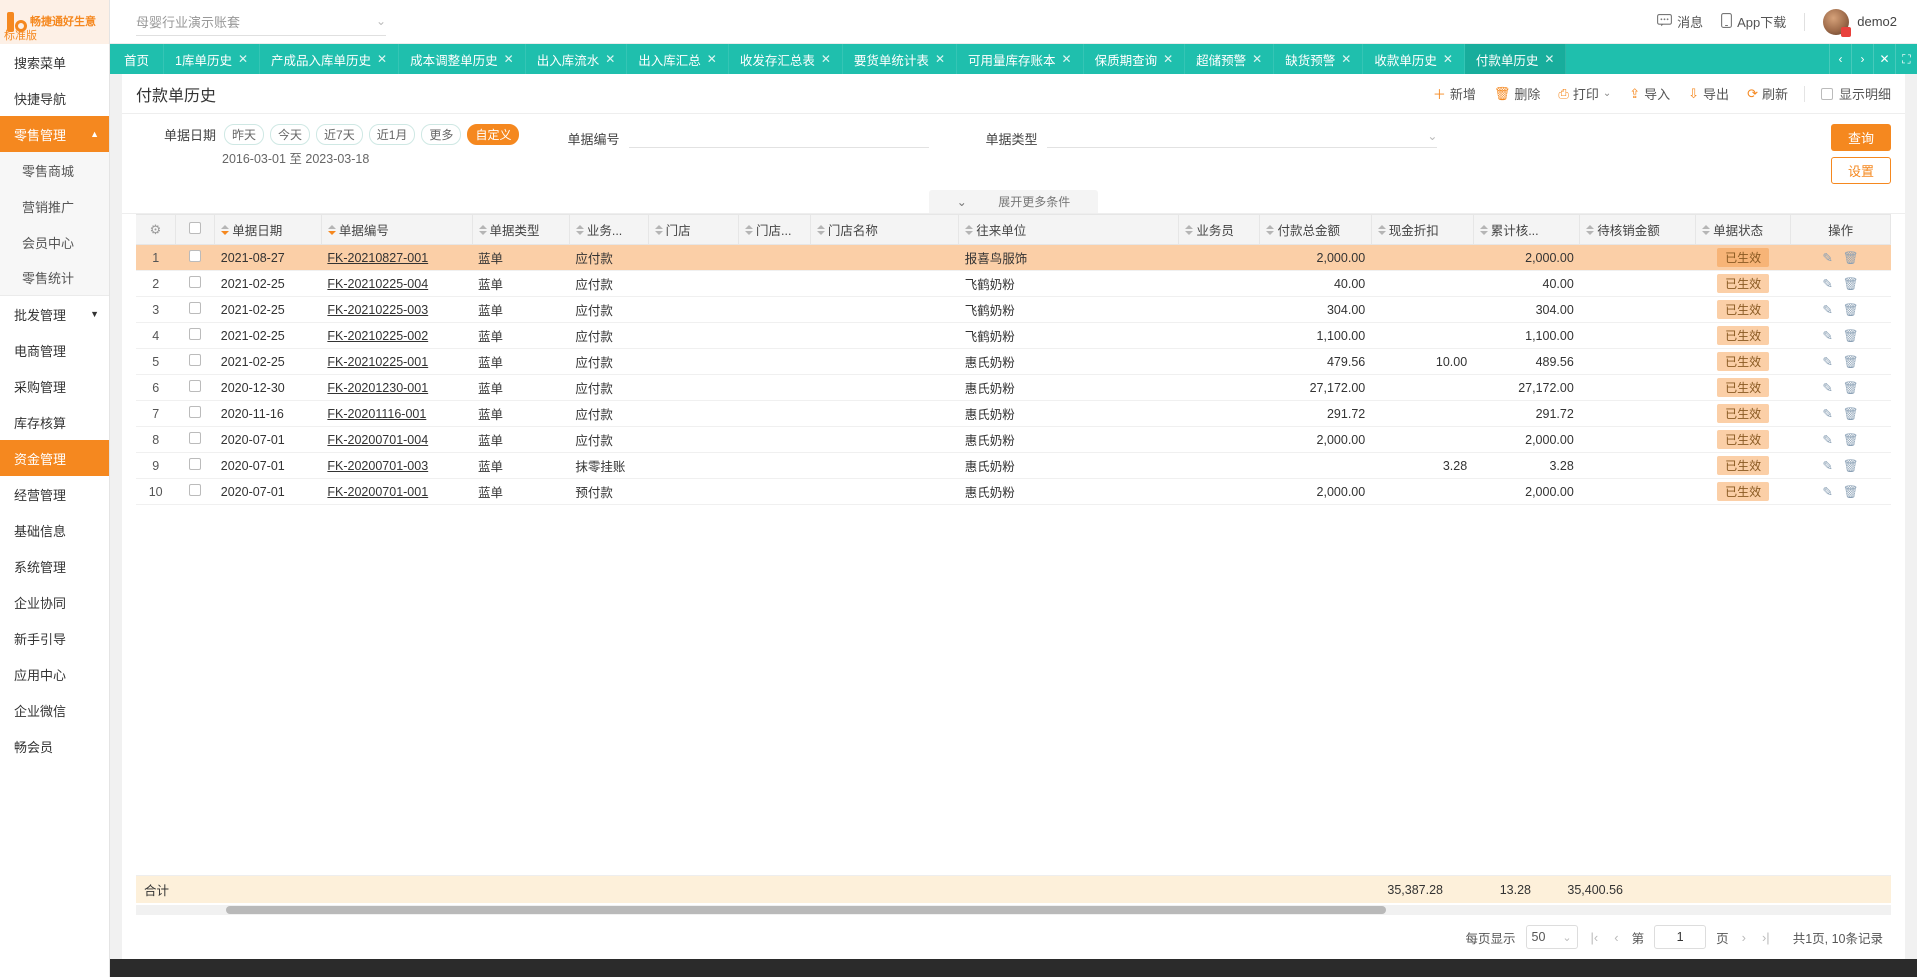 This screenshot has width=1917, height=977. I want to click on gear-icon: ⚙, so click(155, 229).